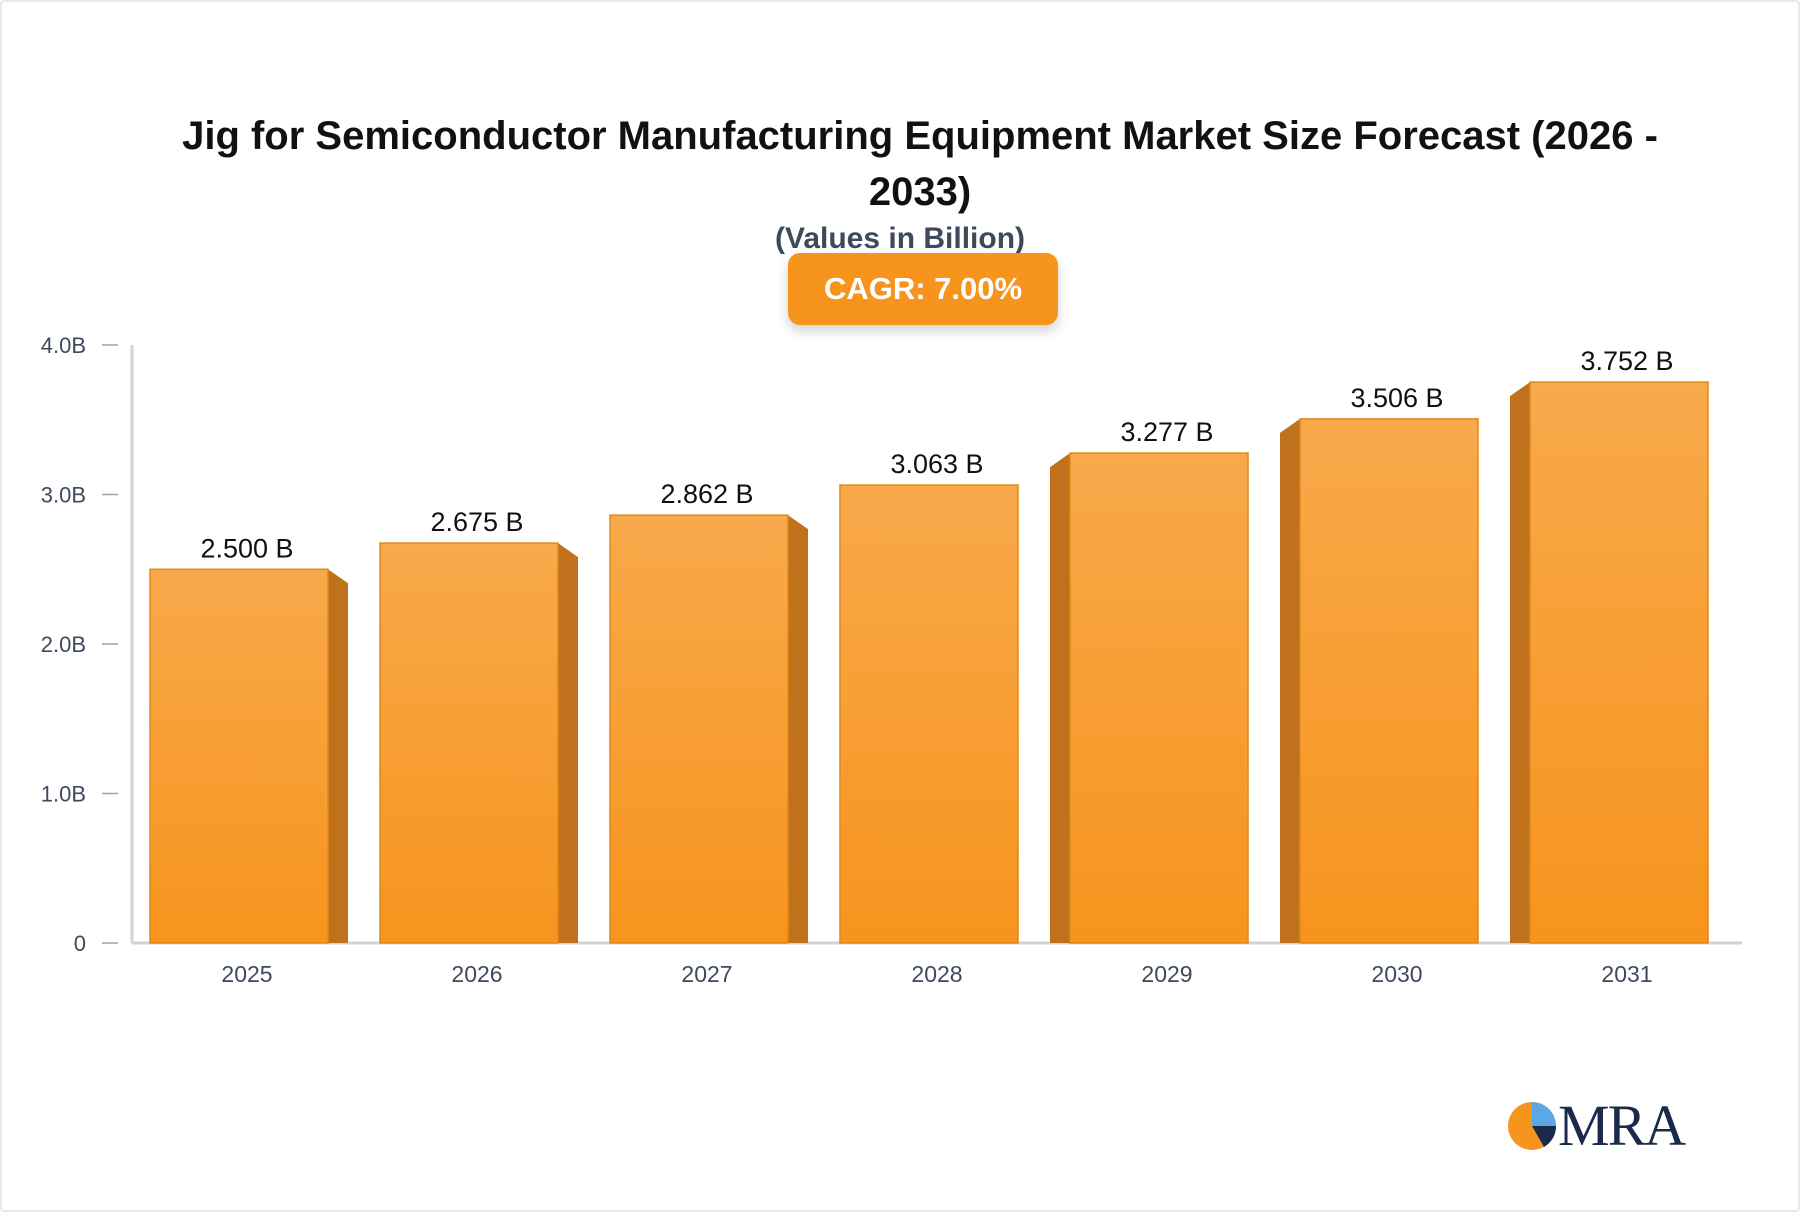 The width and height of the screenshot is (1800, 1212). What do you see at coordinates (1396, 398) in the screenshot?
I see `bar-value-label: 3.506 B` at bounding box center [1396, 398].